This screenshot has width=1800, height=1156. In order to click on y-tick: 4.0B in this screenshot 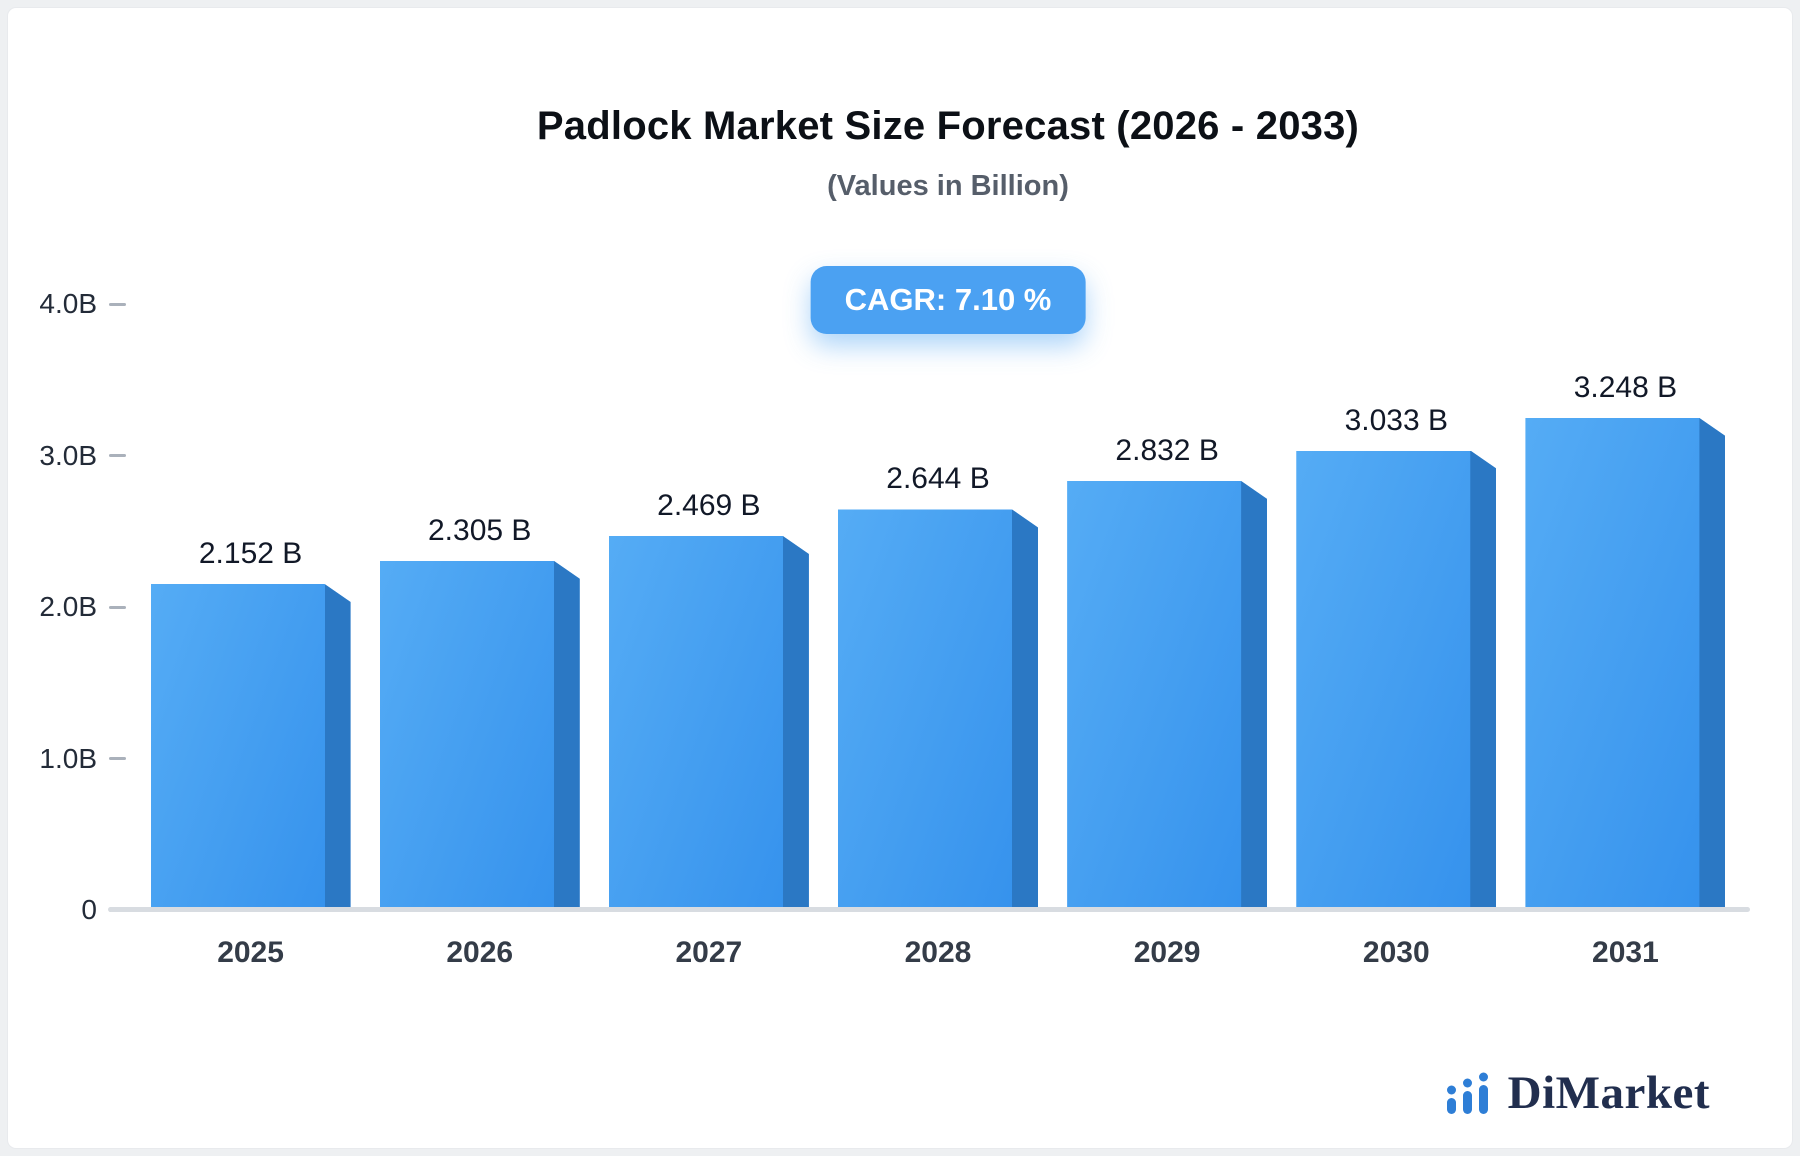, I will do `click(82, 304)`.